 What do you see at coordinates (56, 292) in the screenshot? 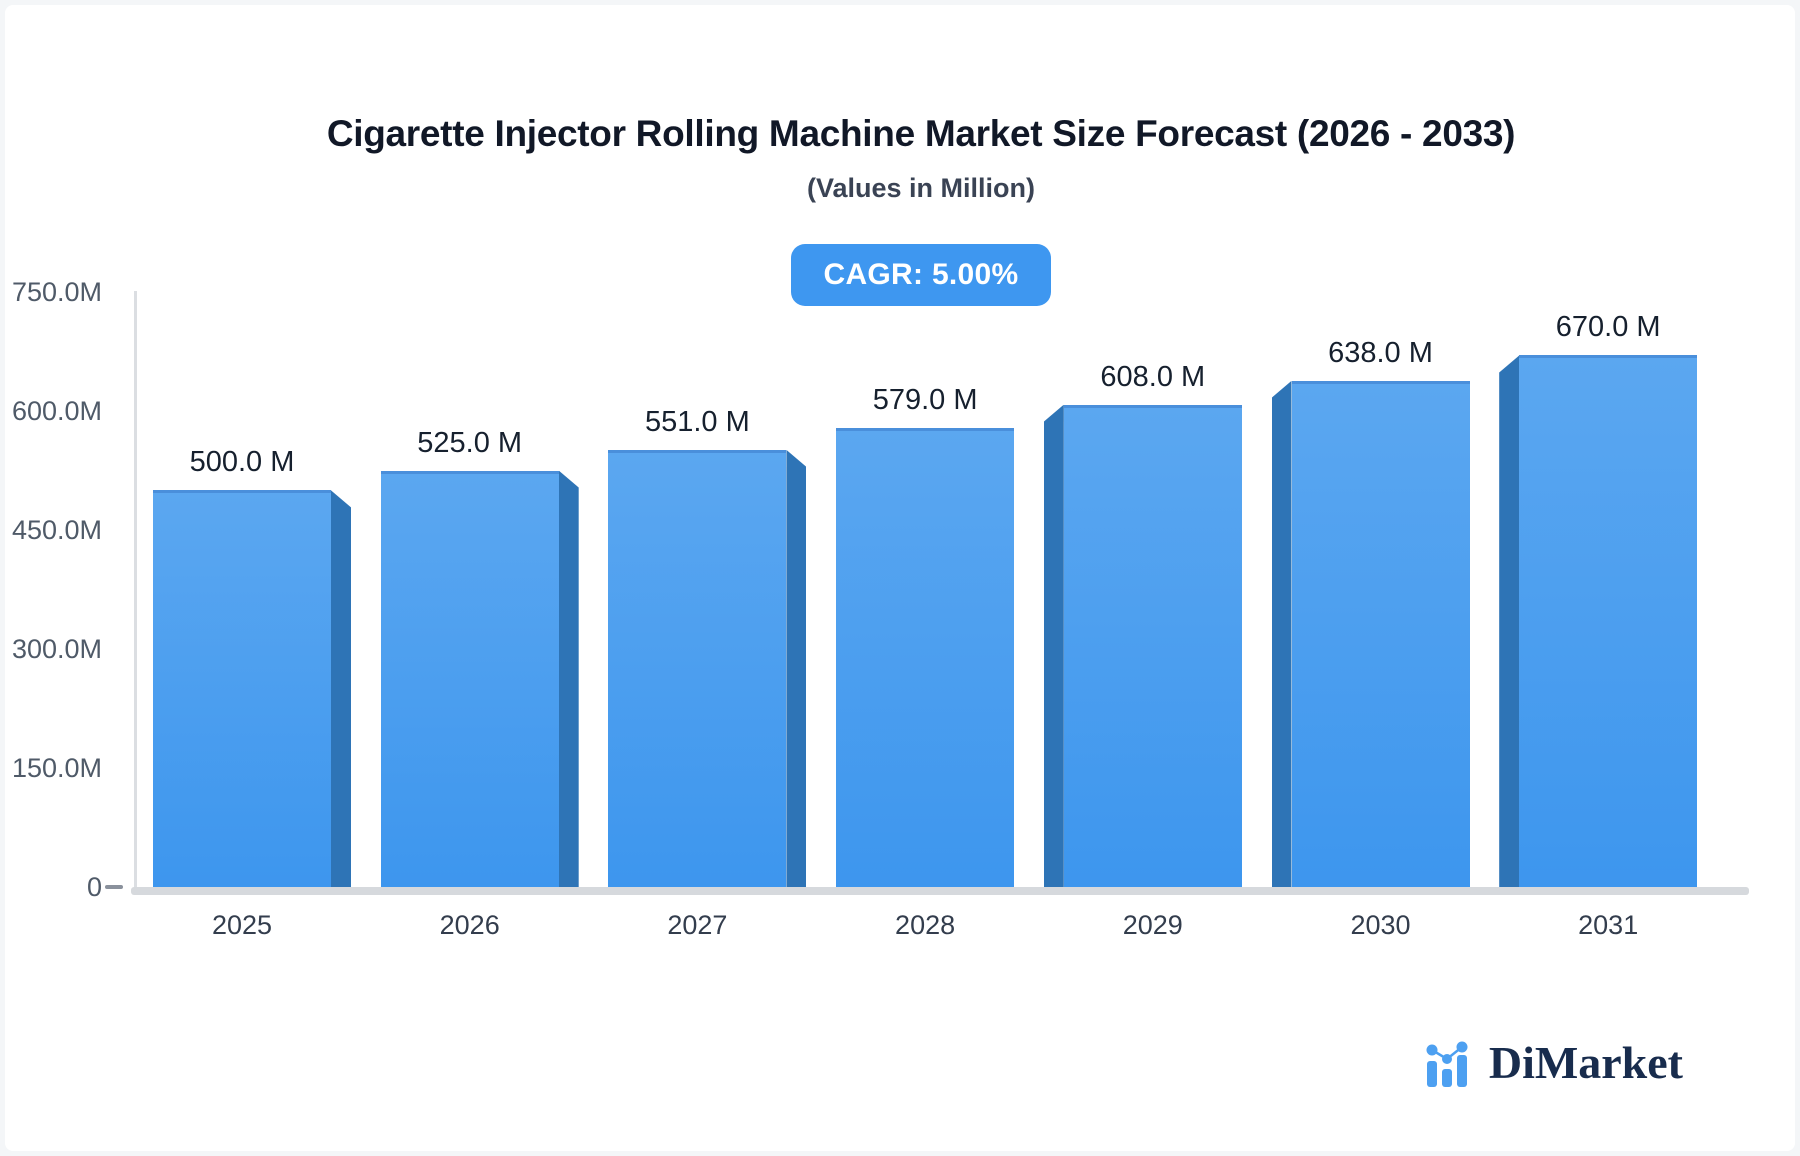
I see `y-axis-tick-label: 750.0M` at bounding box center [56, 292].